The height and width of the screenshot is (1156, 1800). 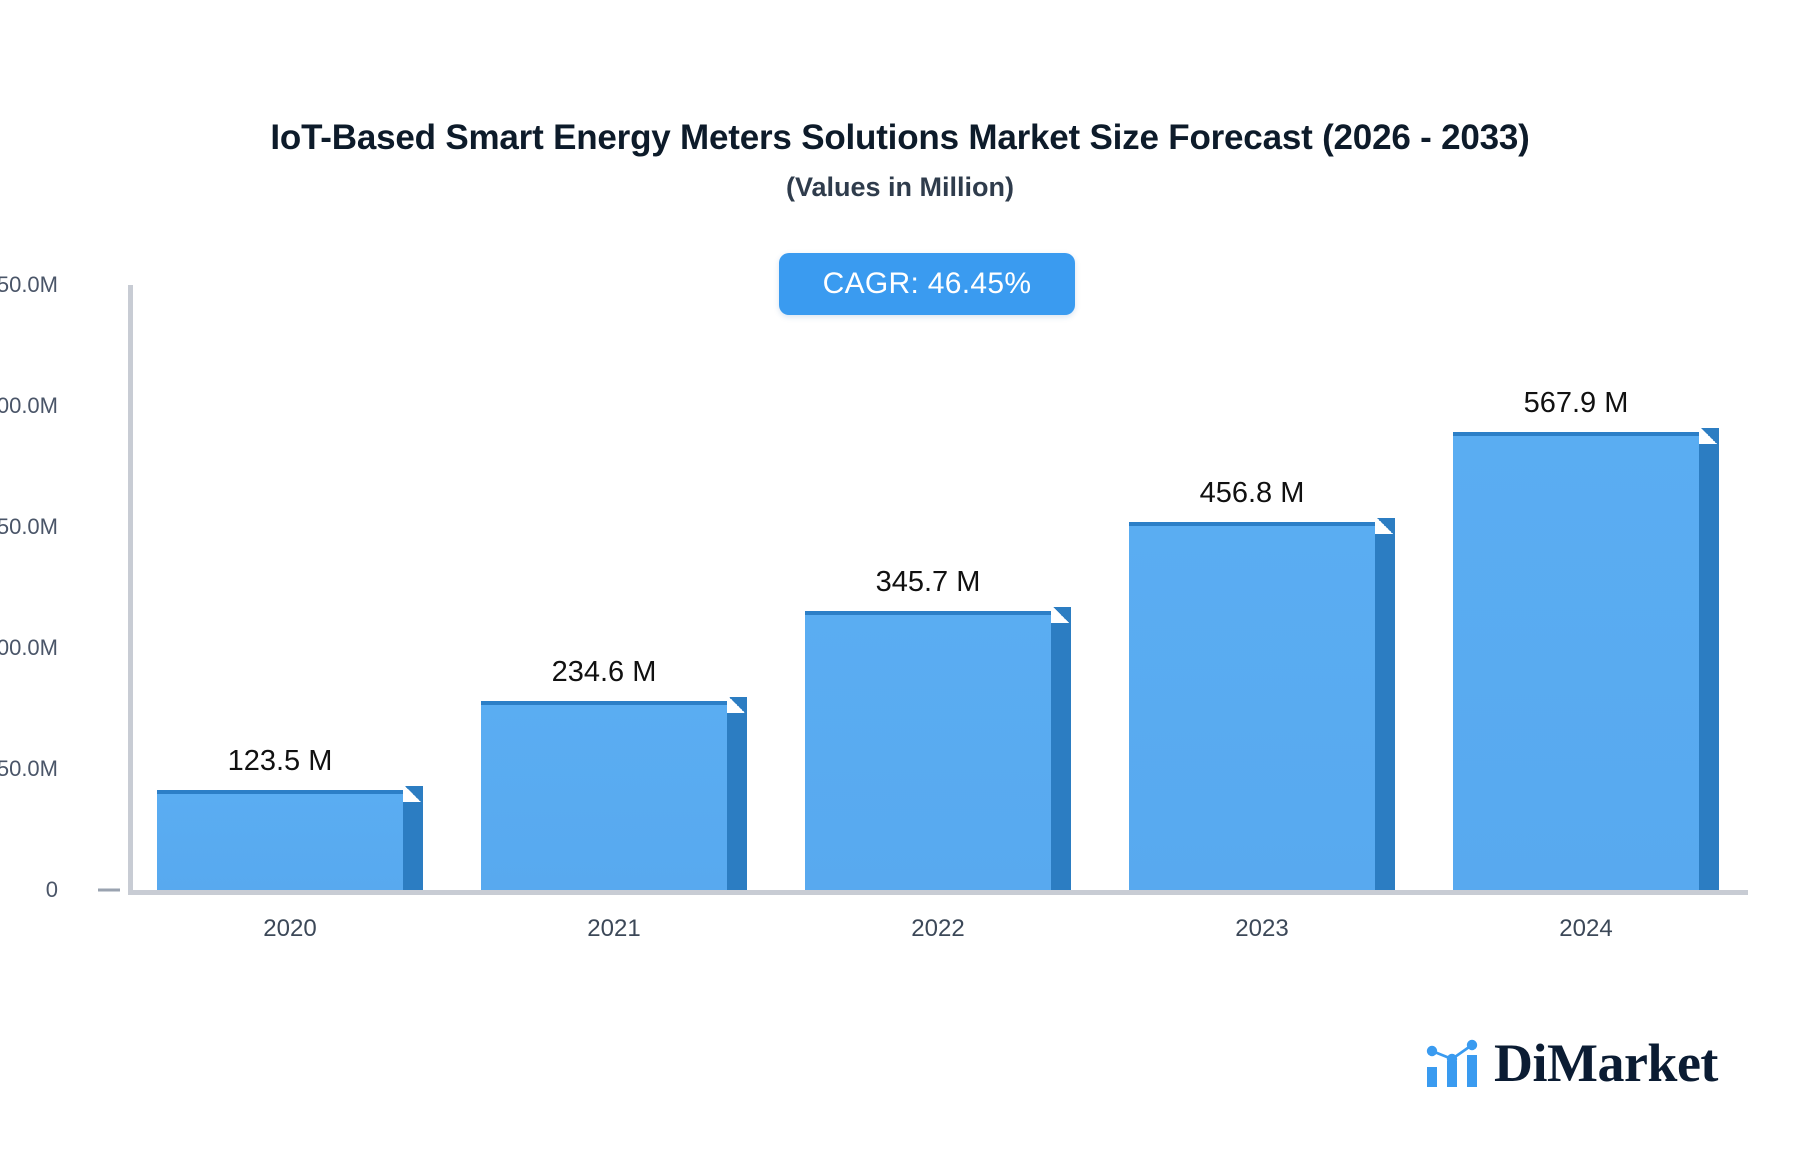 What do you see at coordinates (29, 768) in the screenshot?
I see `y-axis-tick-label: 150.0M` at bounding box center [29, 768].